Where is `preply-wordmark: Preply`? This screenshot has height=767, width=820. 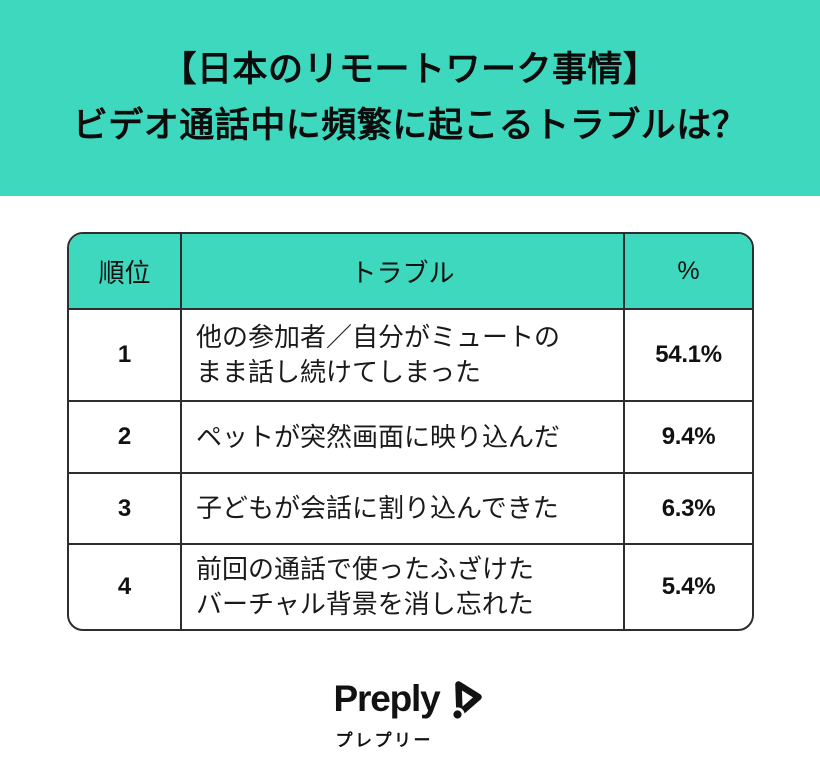
preply-wordmark: Preply is located at coordinates (387, 698).